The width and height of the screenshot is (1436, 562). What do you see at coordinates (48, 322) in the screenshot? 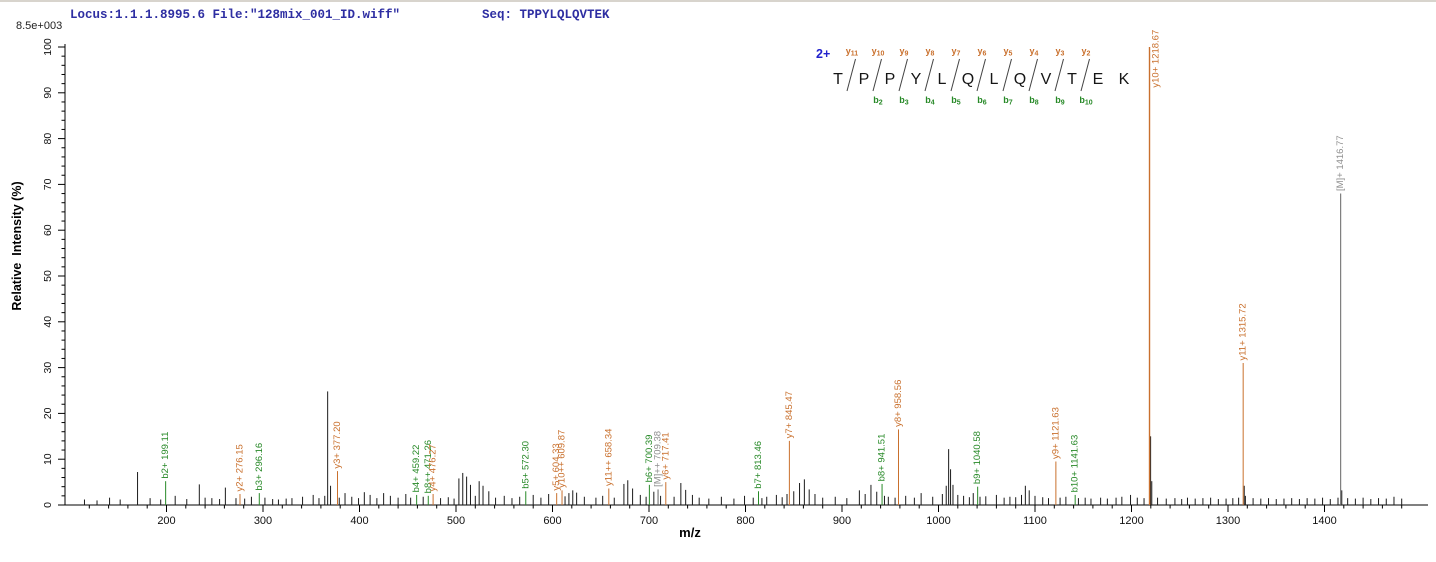
I see `y-tick-label: 40` at bounding box center [48, 322].